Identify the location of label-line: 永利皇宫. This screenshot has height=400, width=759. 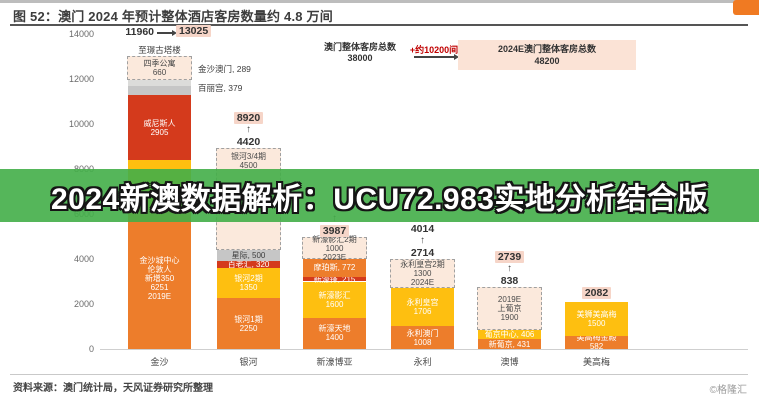
(422, 303).